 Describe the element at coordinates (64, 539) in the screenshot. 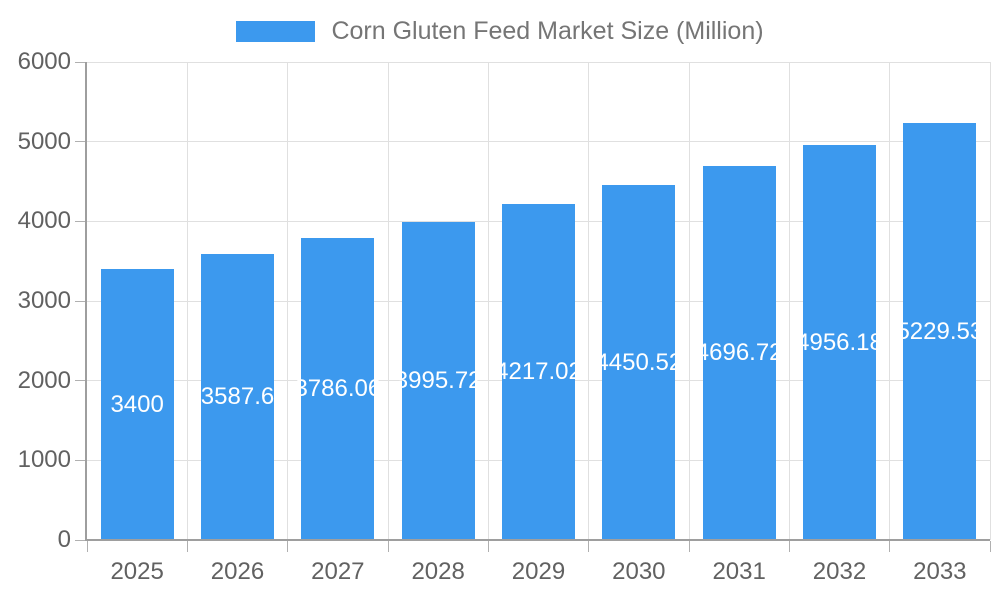

I see `y-axis-label: 0` at that location.